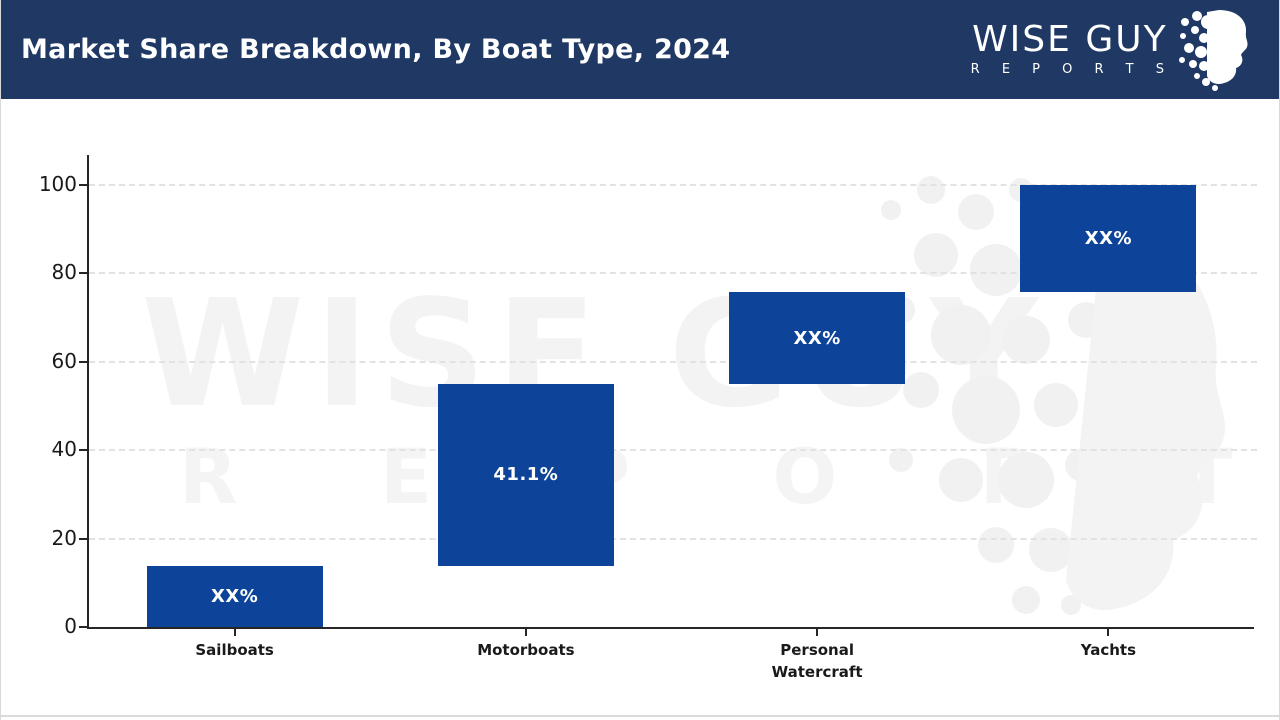 Image resolution: width=1280 pixels, height=720 pixels. I want to click on bar-yachts: XX%, so click(1108, 239).